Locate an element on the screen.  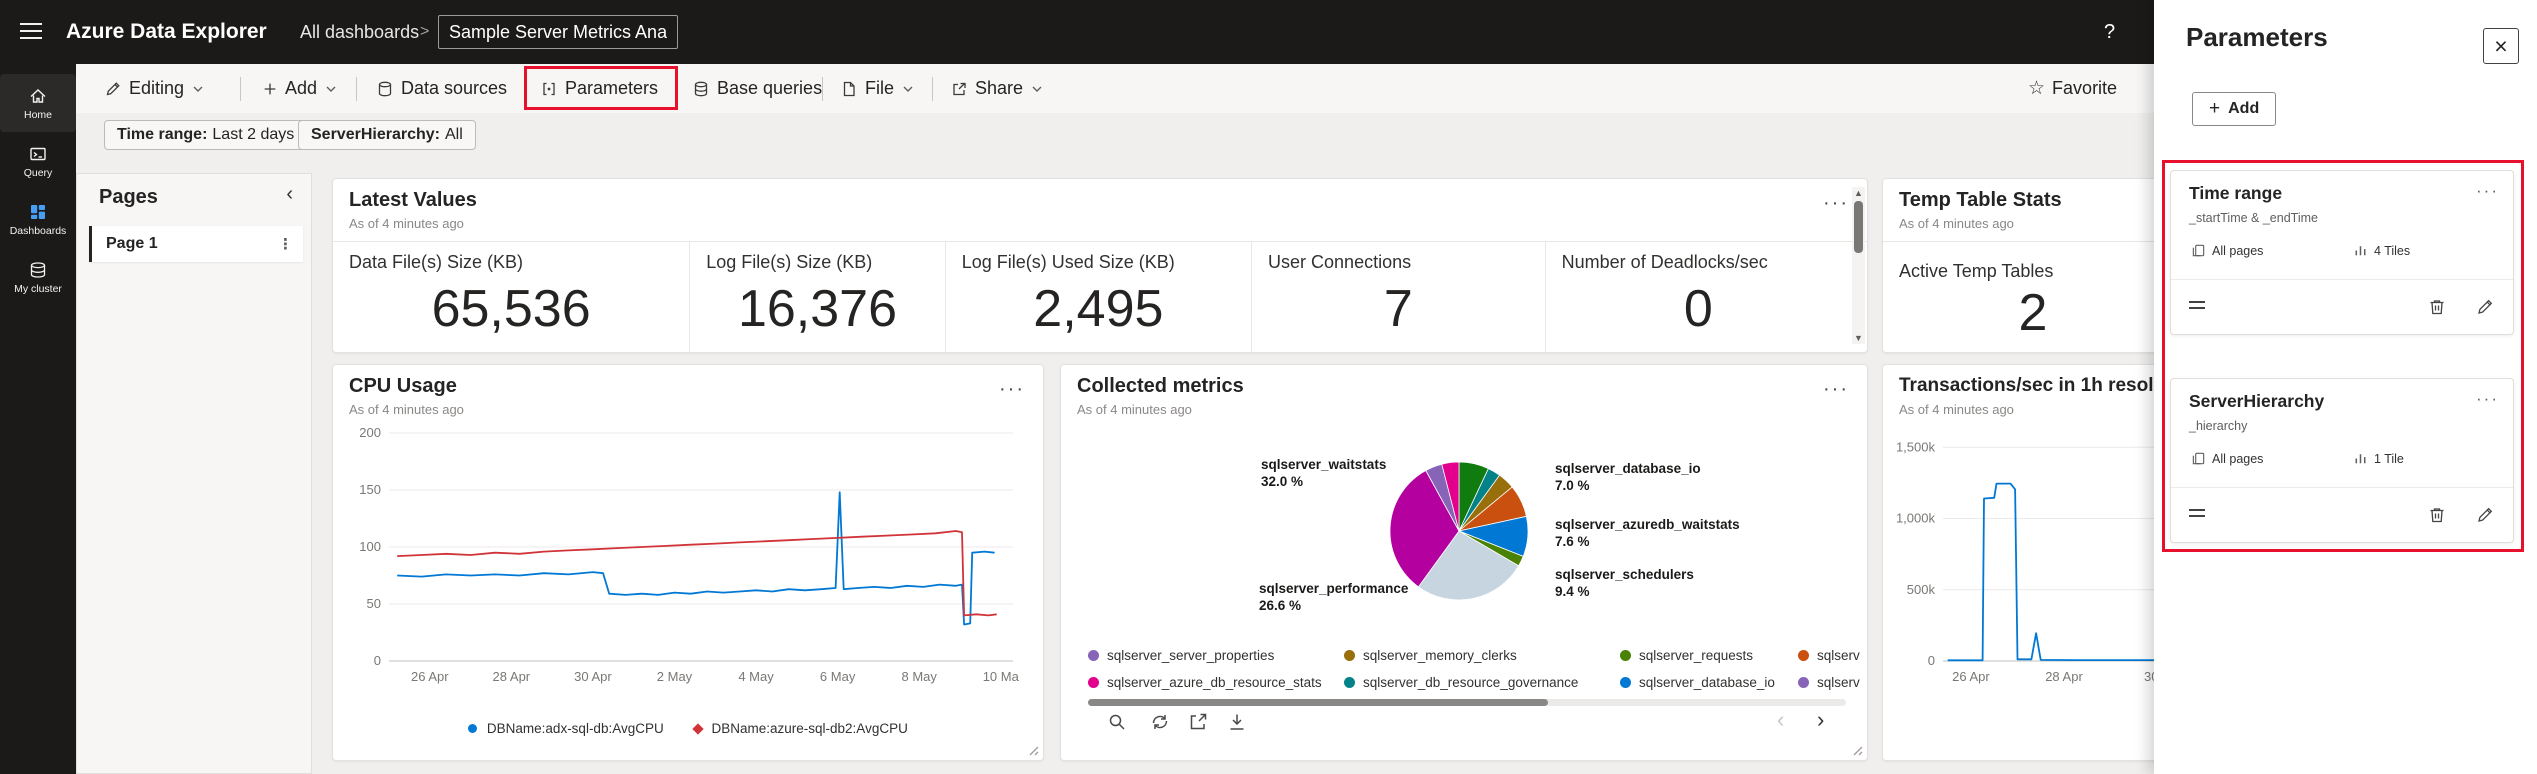
star-icon: ☆ is located at coordinates (2037, 88).